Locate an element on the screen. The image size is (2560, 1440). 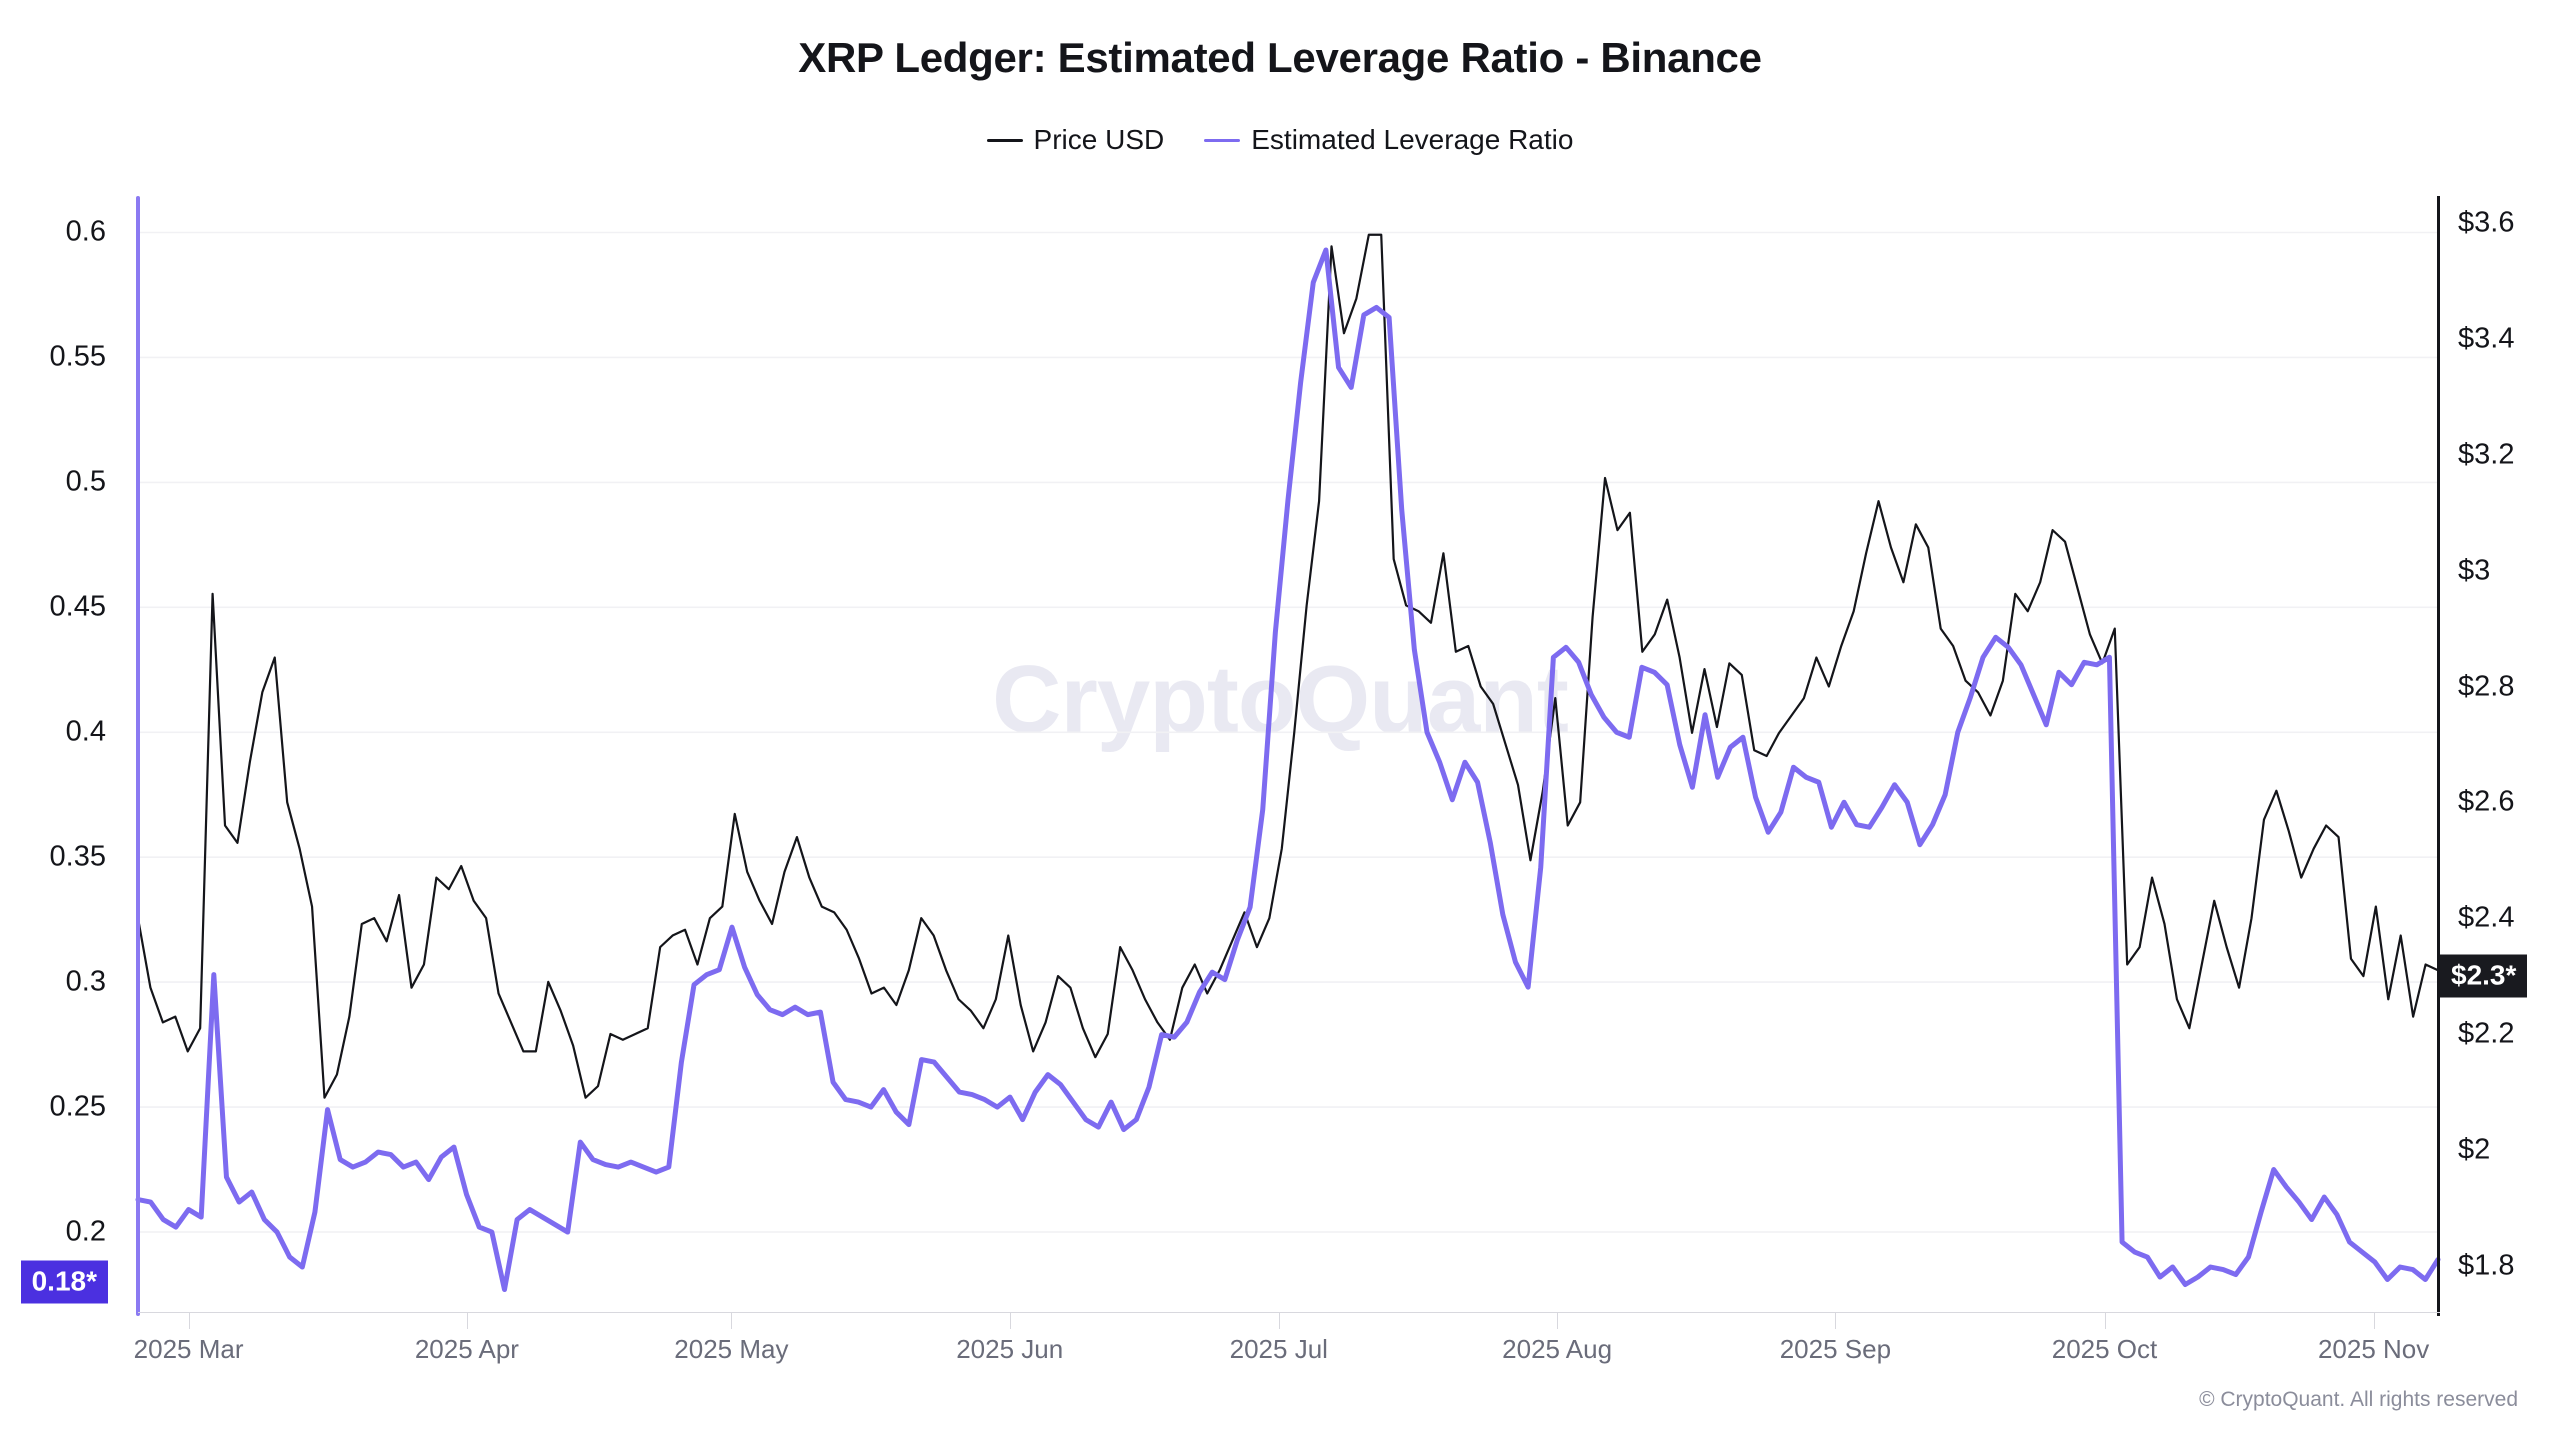
chart-legend: Price USD Estimated Leverage Ratio is located at coordinates (1280, 140).